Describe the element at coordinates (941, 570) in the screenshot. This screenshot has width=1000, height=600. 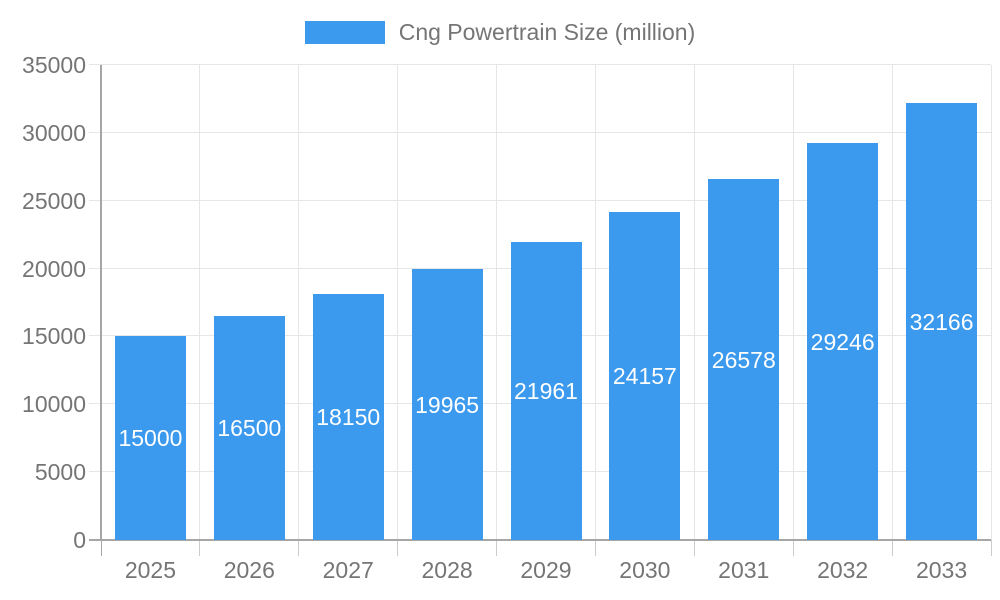
I see `x-axis-tick-label: 2033` at that location.